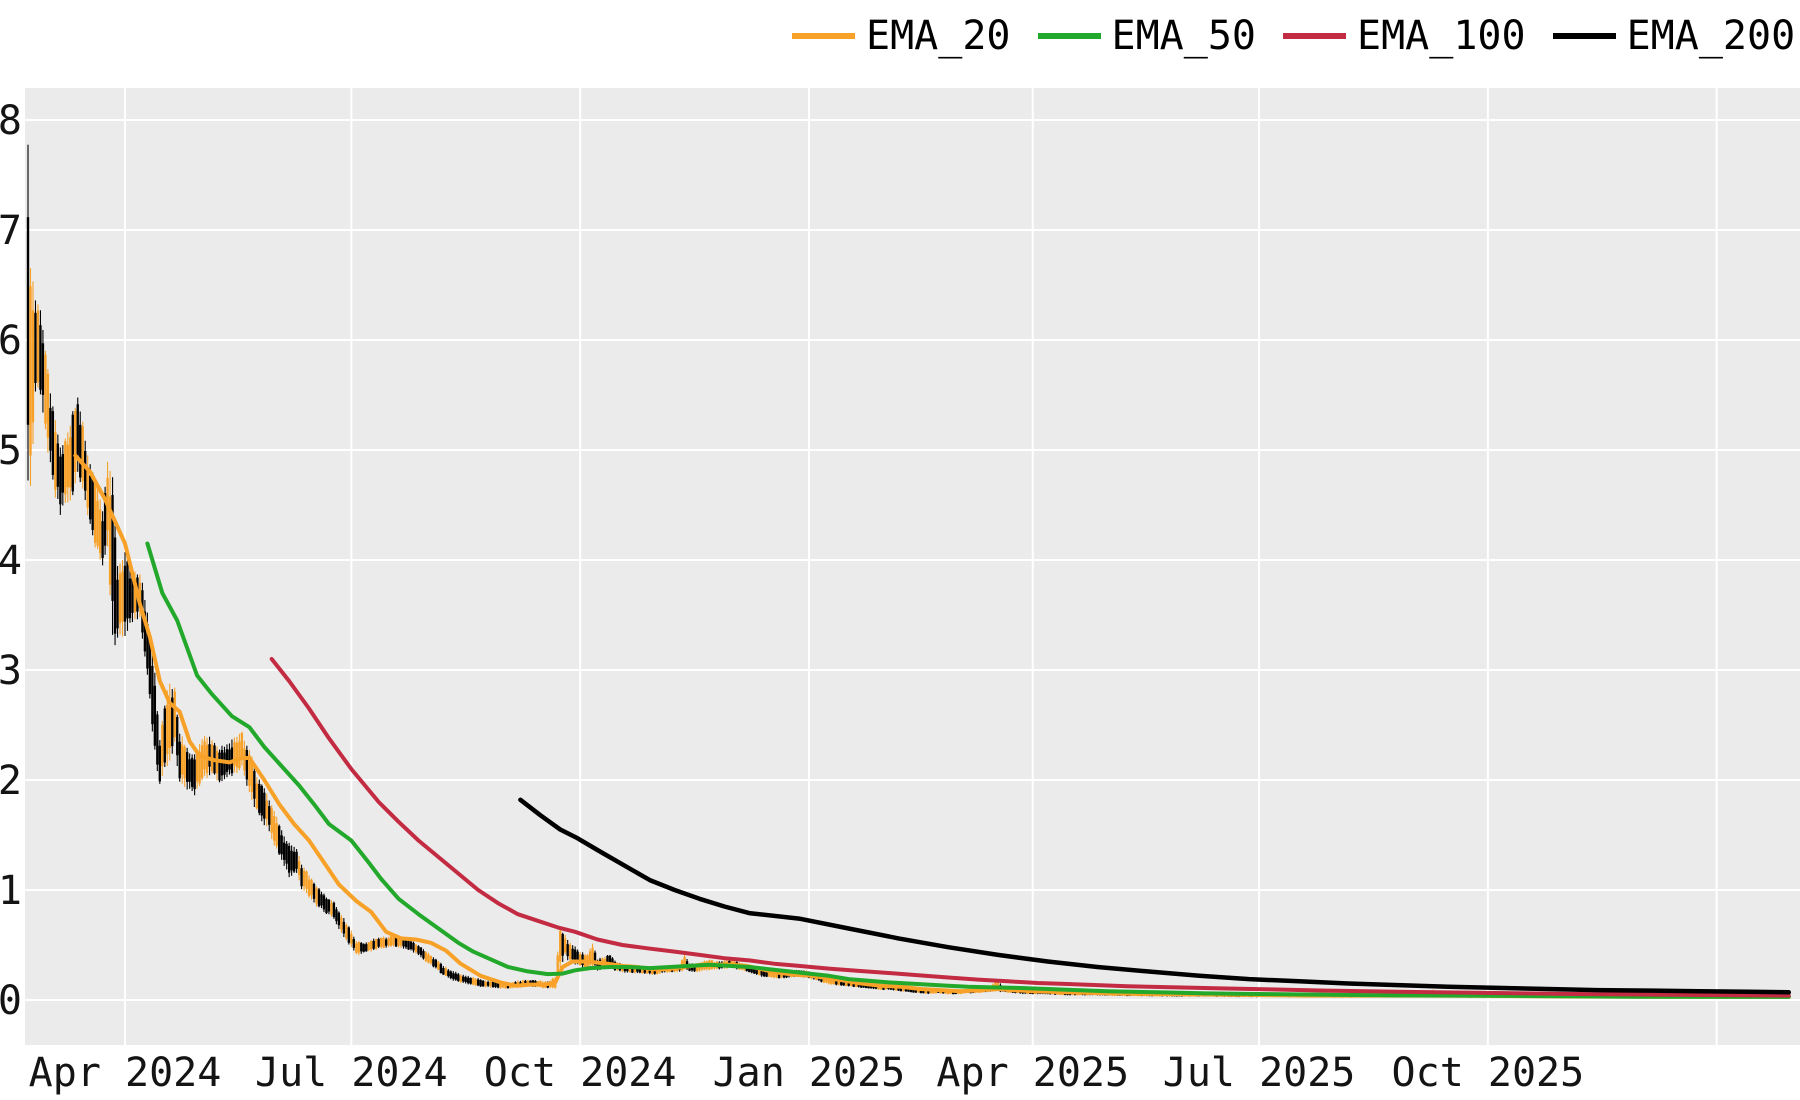 This screenshot has width=1800, height=1100. What do you see at coordinates (580, 1073) in the screenshot?
I see `x-tick-label: Oct 2024` at bounding box center [580, 1073].